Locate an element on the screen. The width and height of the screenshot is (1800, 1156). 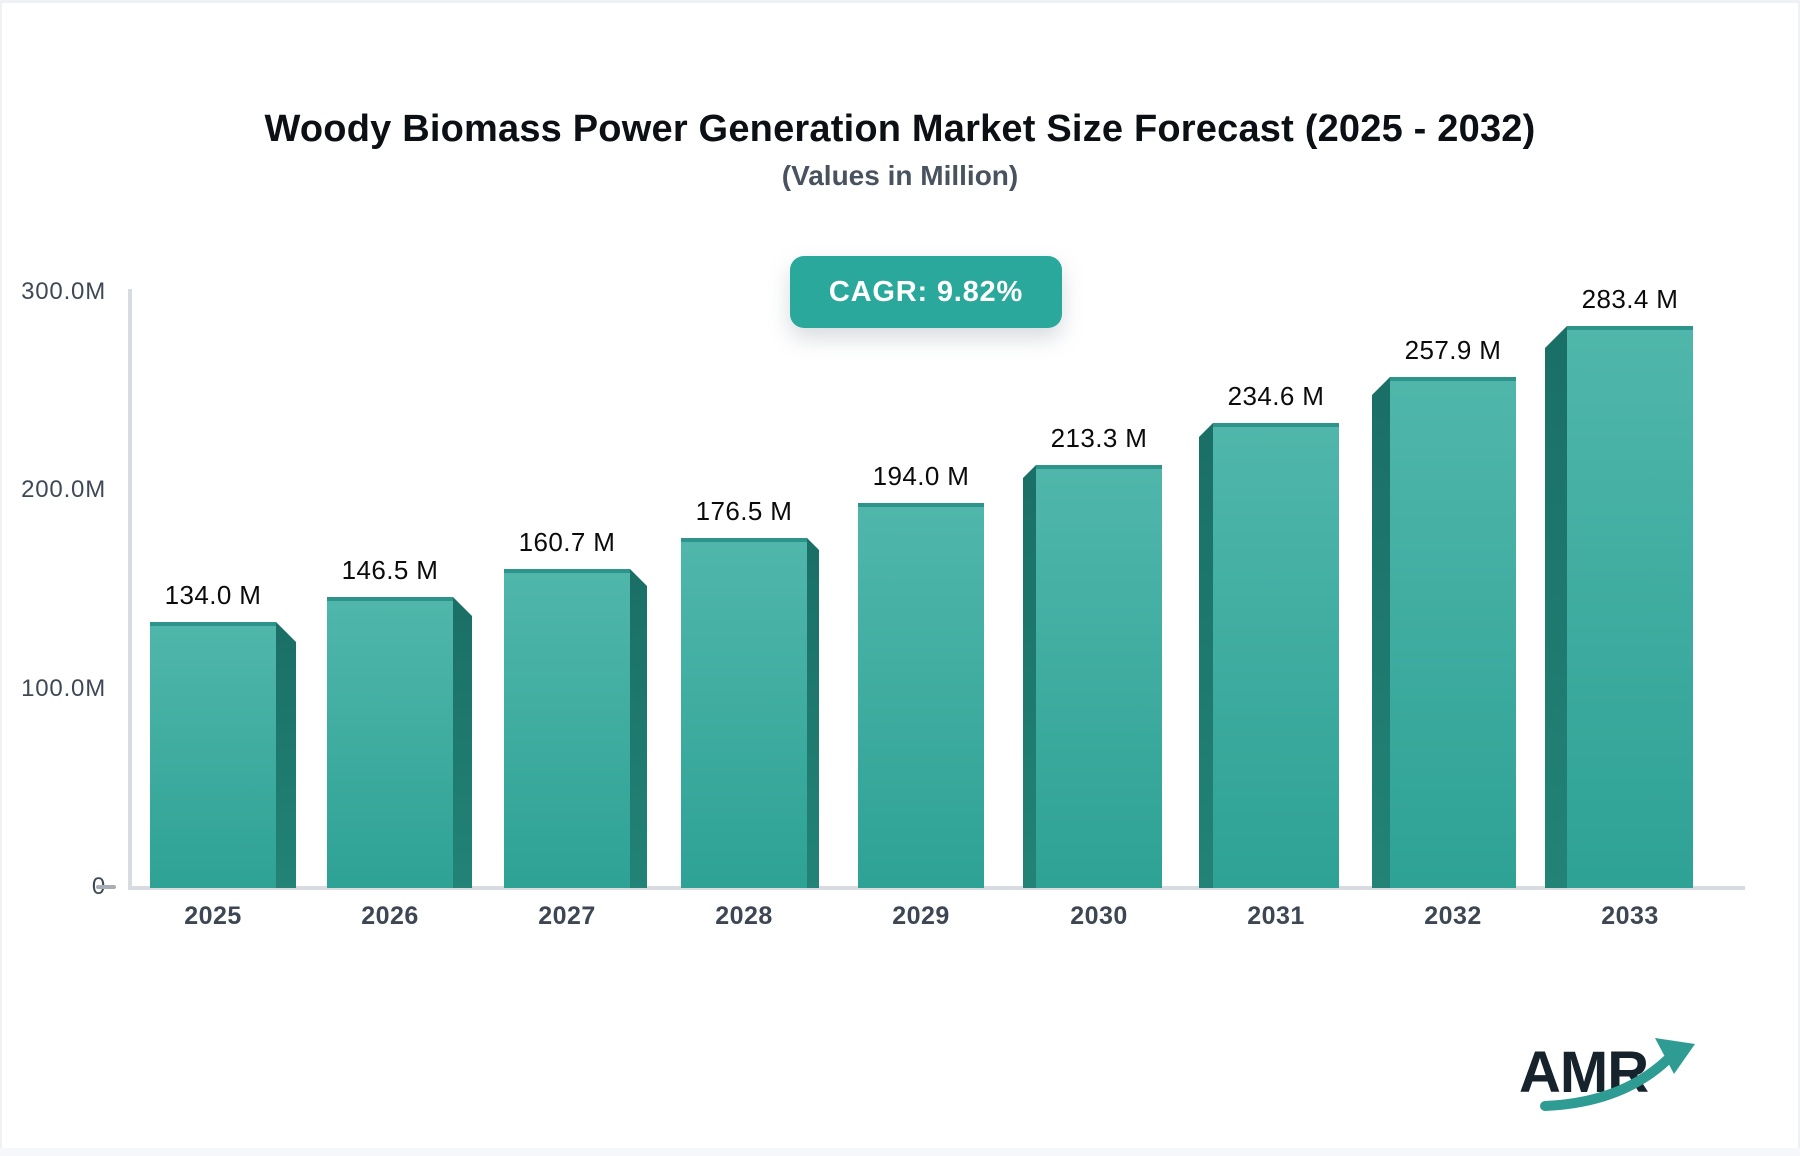
y-axis-line is located at coordinates (130, 589).